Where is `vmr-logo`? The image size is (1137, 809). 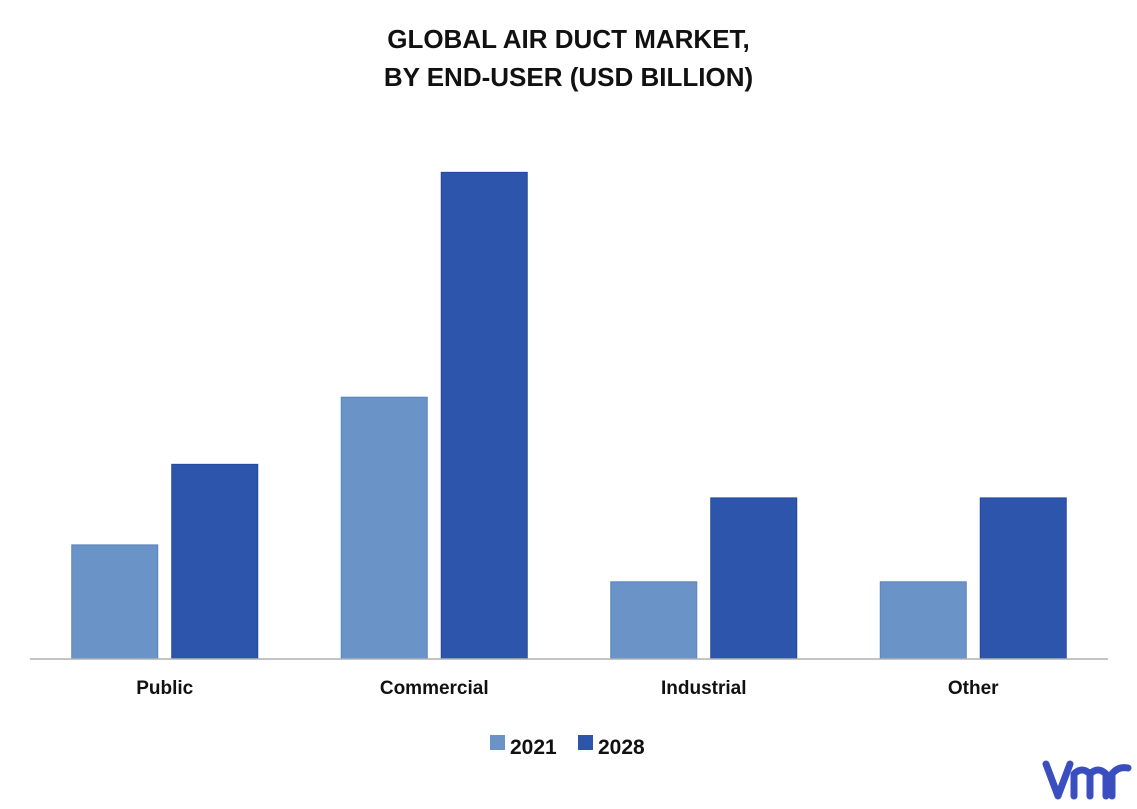 vmr-logo is located at coordinates (1087, 780).